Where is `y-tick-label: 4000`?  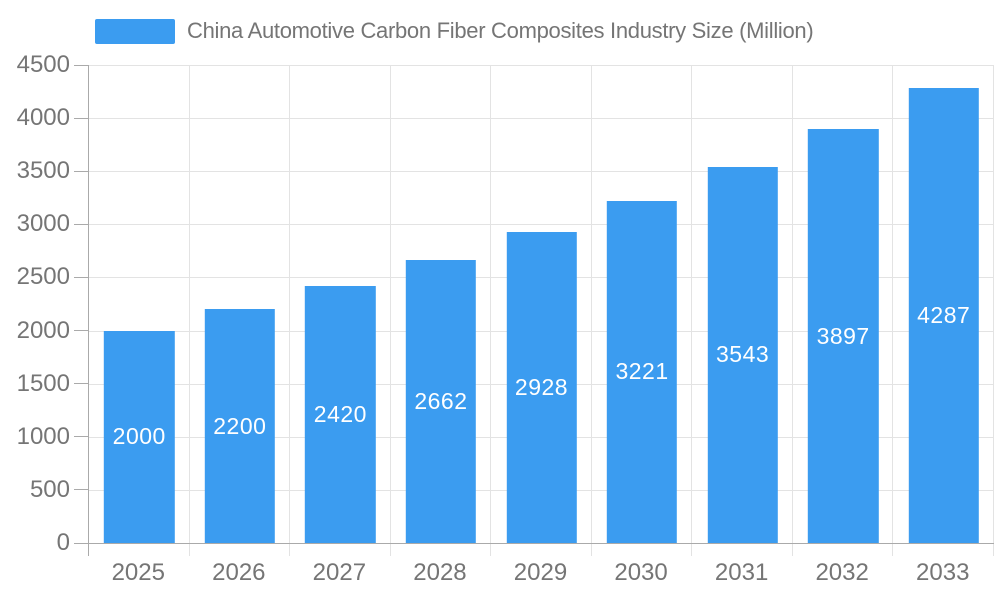
y-tick-label: 4000 is located at coordinates (43, 118).